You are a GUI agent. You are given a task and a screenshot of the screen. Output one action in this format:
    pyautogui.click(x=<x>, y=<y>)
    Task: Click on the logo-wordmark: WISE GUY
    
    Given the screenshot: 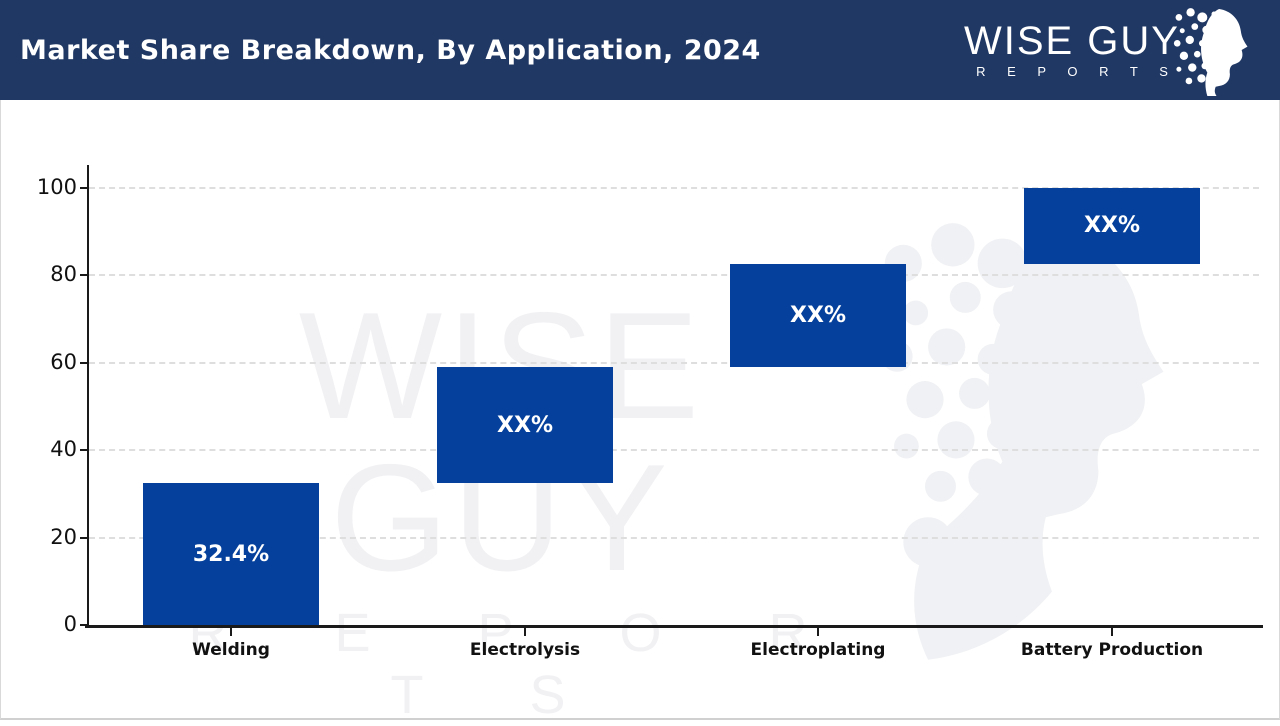 What is the action you would take?
    pyautogui.click(x=1071, y=41)
    